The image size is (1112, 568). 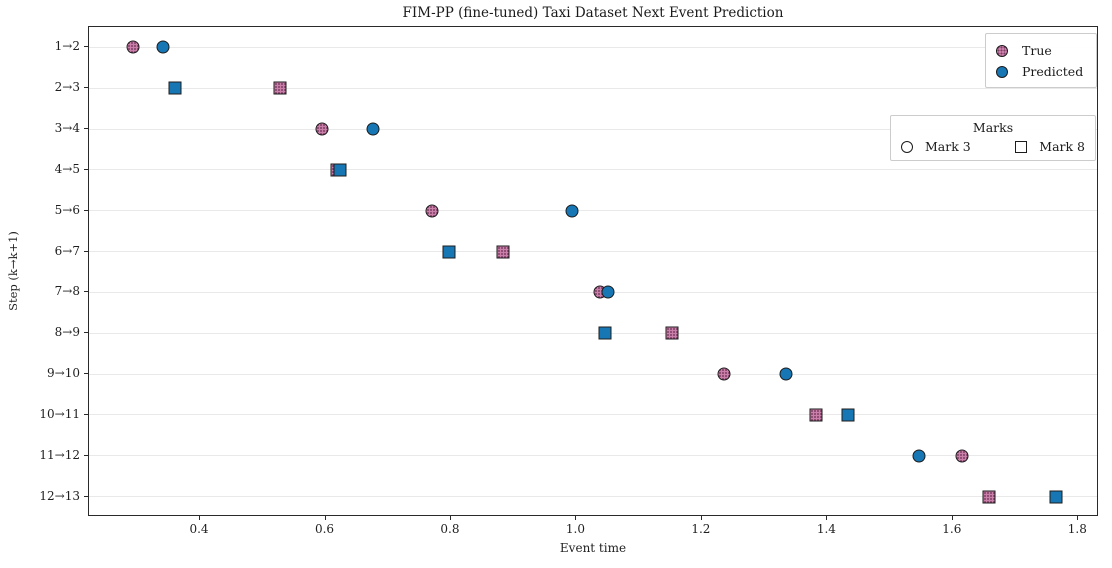 What do you see at coordinates (1062, 146) in the screenshot?
I see `legend-label-mark8: Mark 8` at bounding box center [1062, 146].